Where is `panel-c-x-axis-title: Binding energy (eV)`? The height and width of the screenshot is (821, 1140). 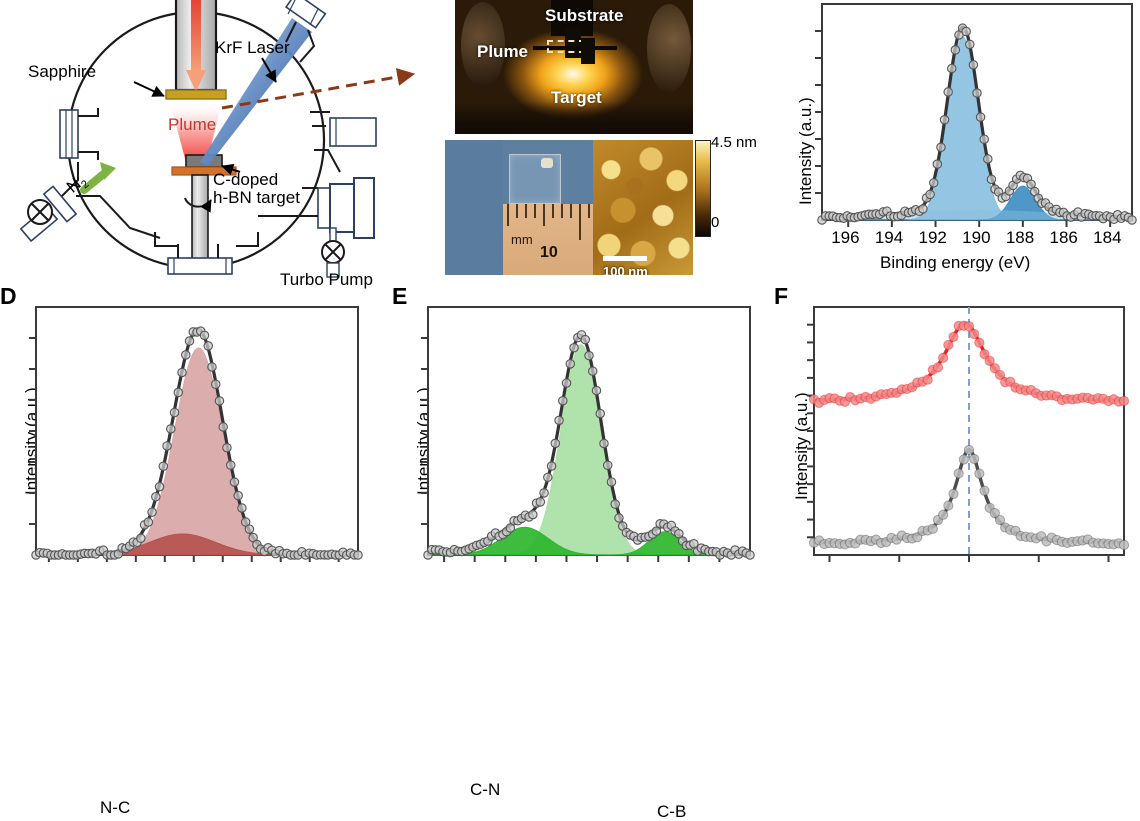
panel-c-x-axis-title: Binding energy (eV) is located at coordinates (955, 262).